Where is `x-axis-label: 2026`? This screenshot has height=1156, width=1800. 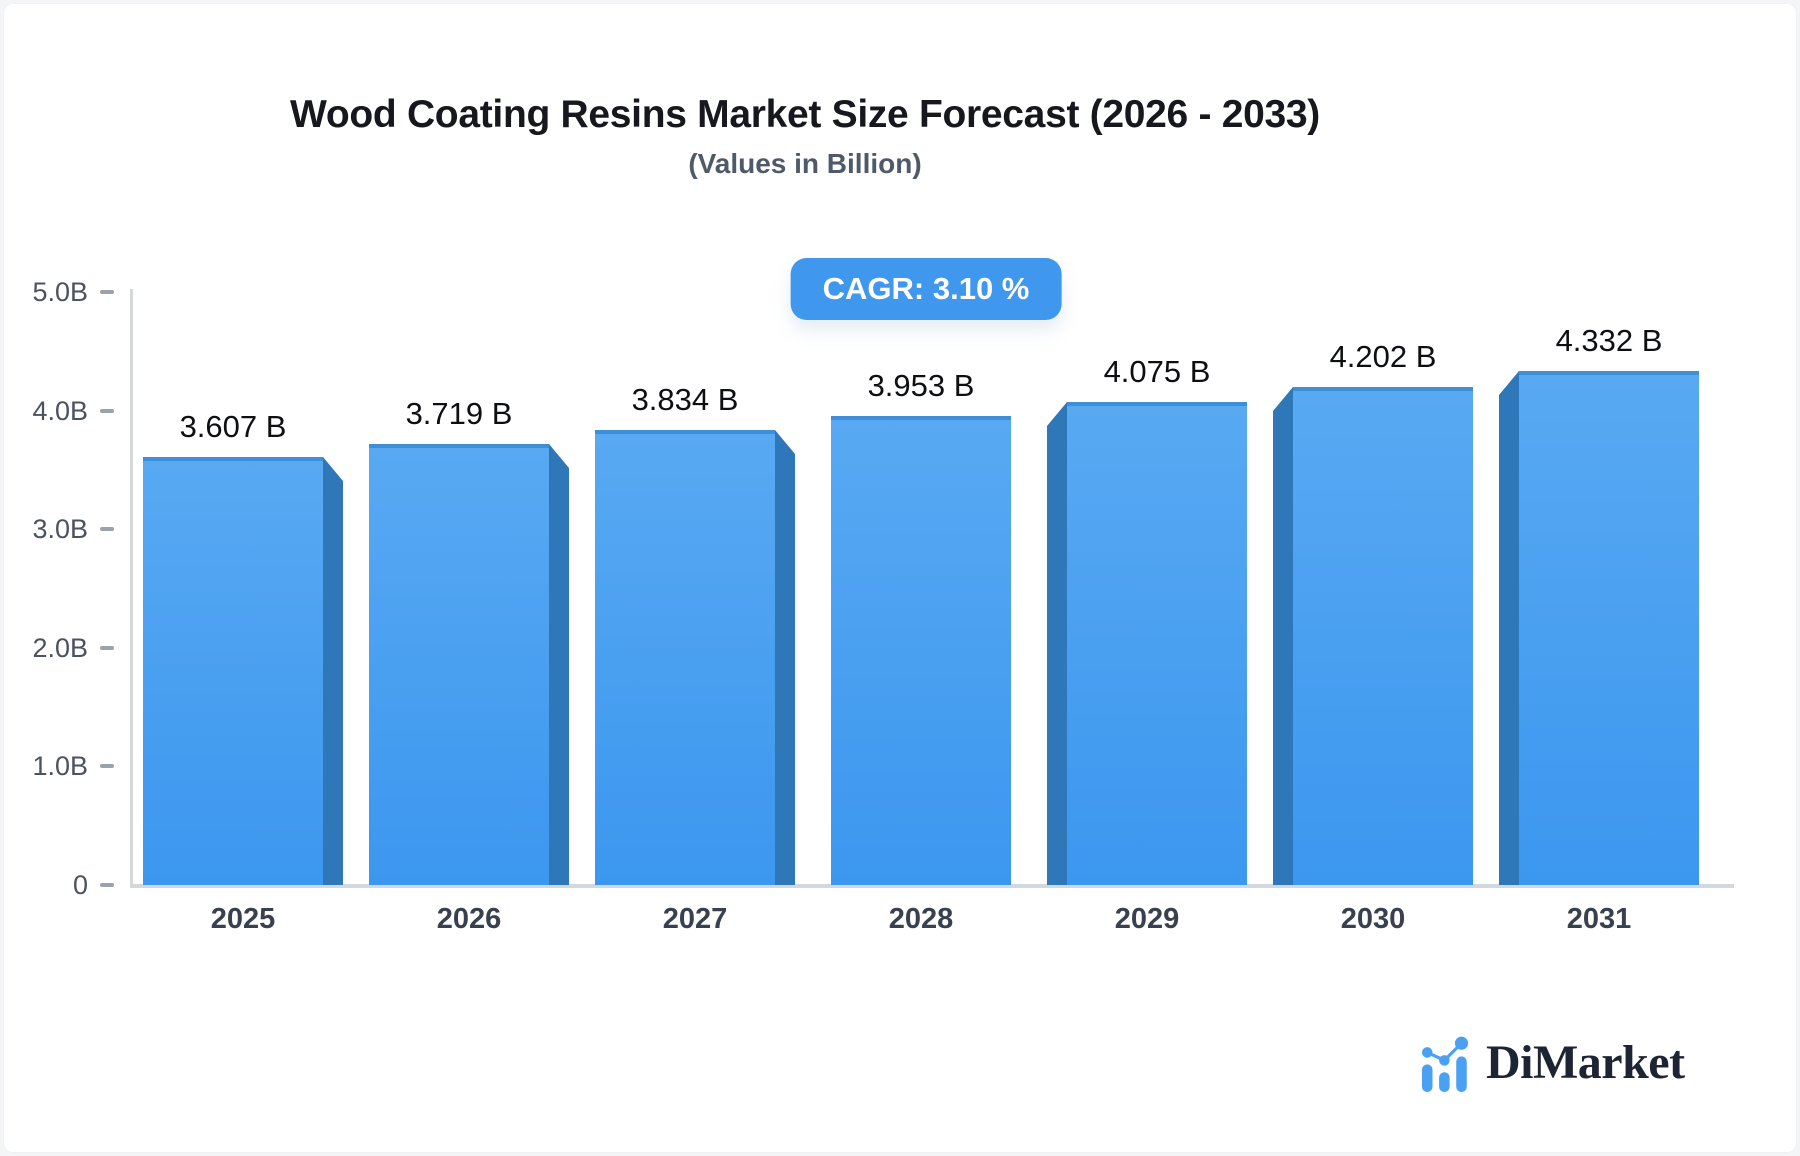
x-axis-label: 2026 is located at coordinates (469, 919).